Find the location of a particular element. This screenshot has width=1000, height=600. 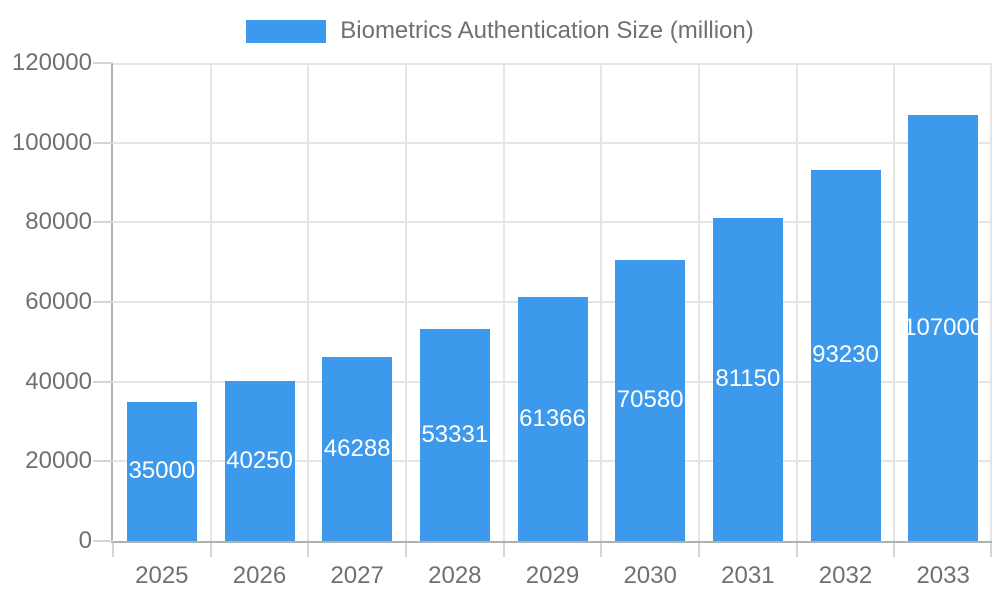

bar-value-label: 81150 is located at coordinates (748, 379).